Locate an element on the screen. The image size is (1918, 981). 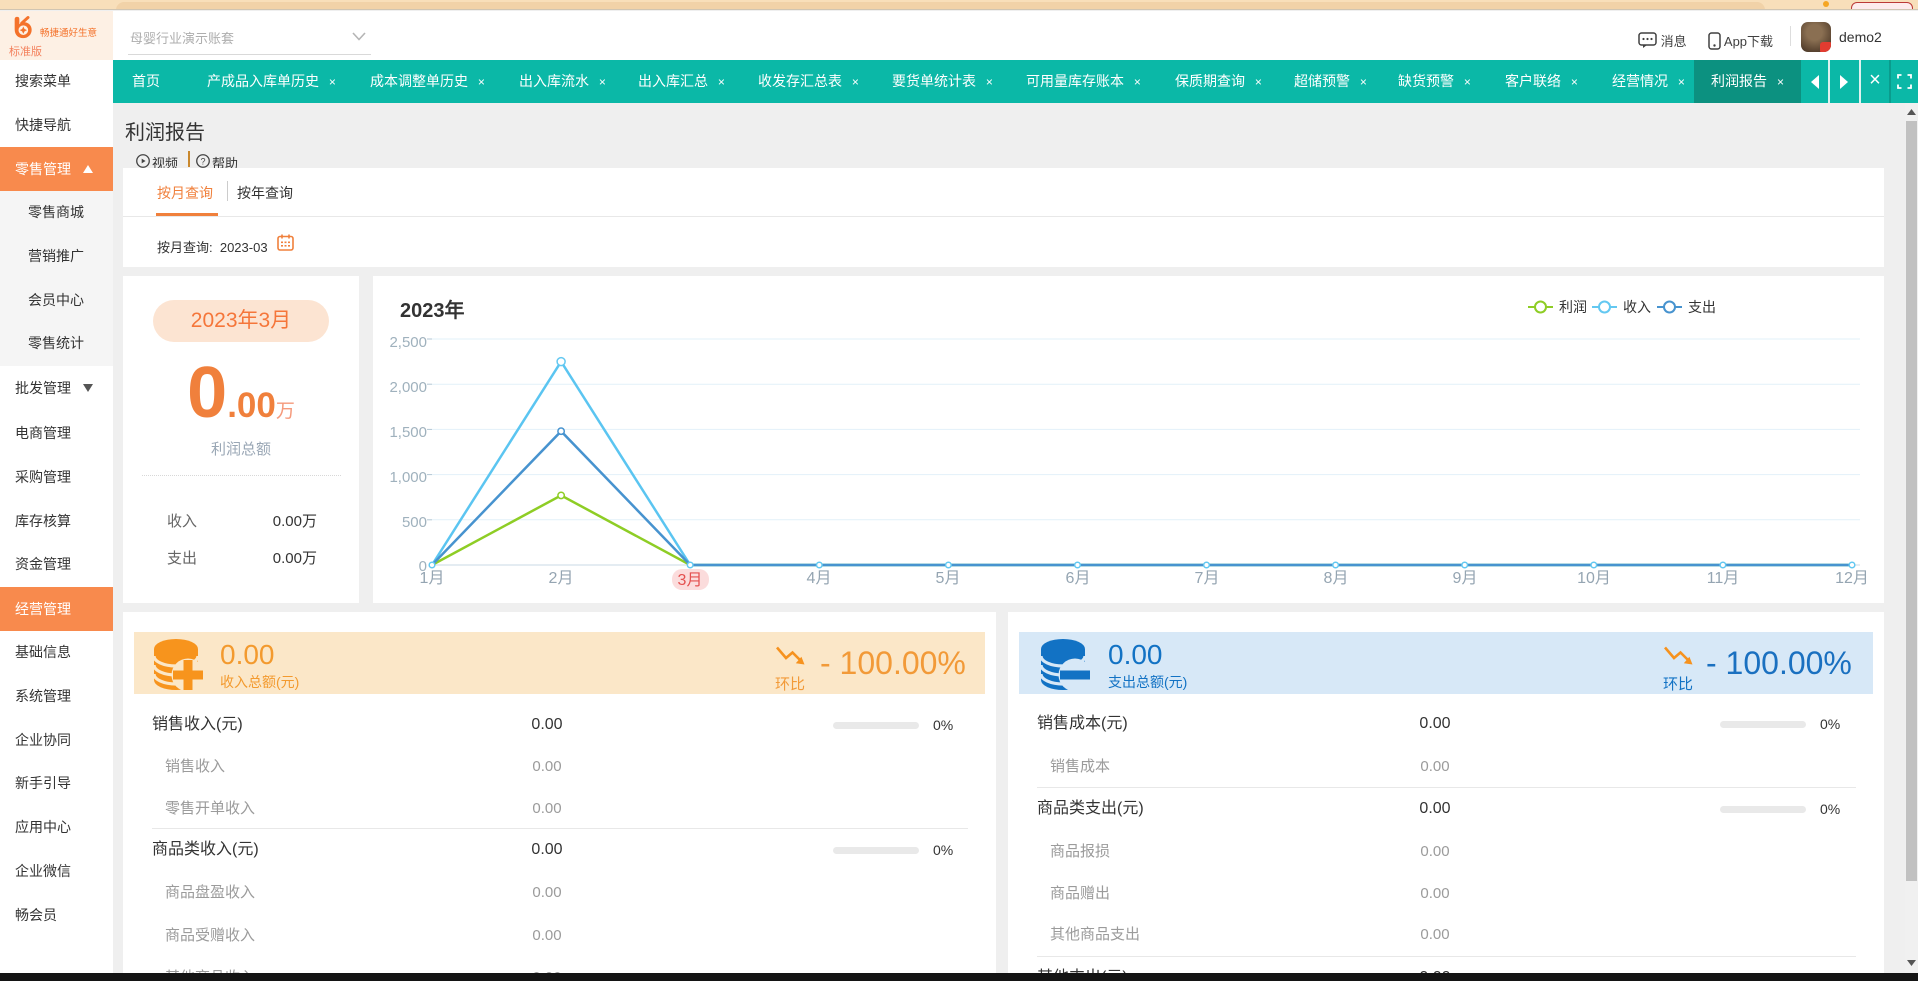
svg-text: 支出 is located at coordinates (1702, 307).